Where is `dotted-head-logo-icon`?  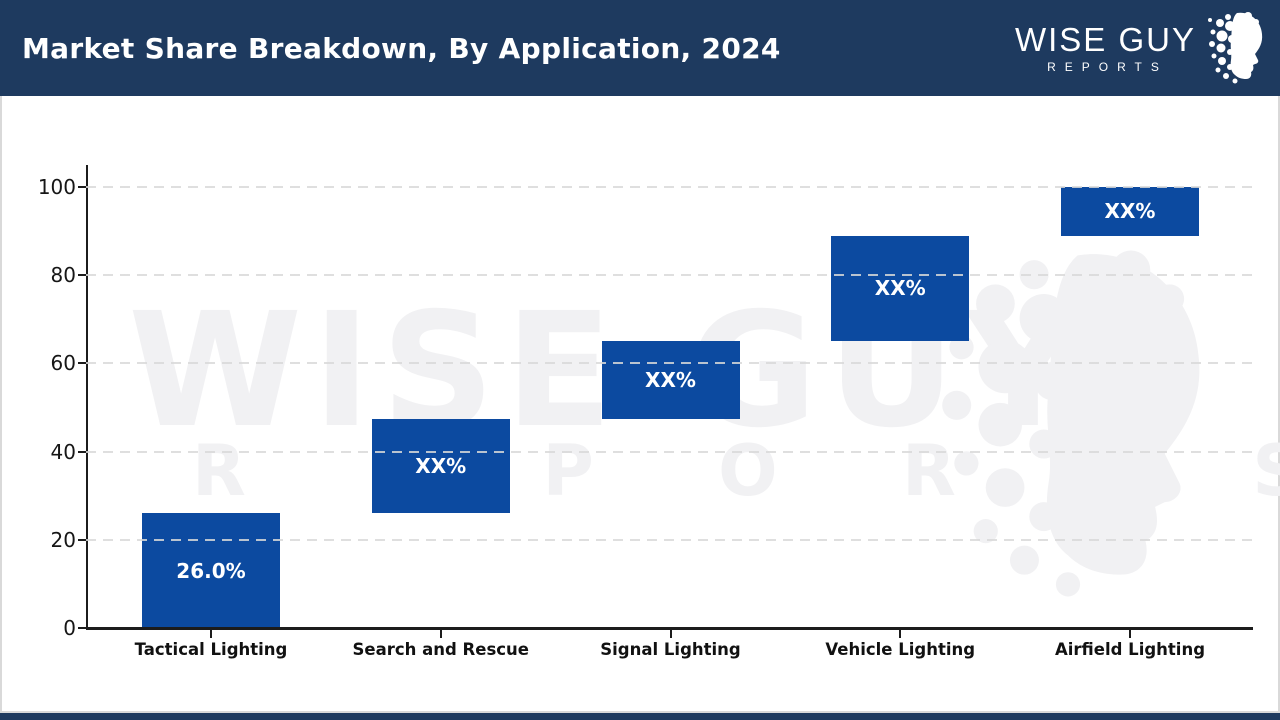
dotted-head-logo-icon is located at coordinates (1235, 48).